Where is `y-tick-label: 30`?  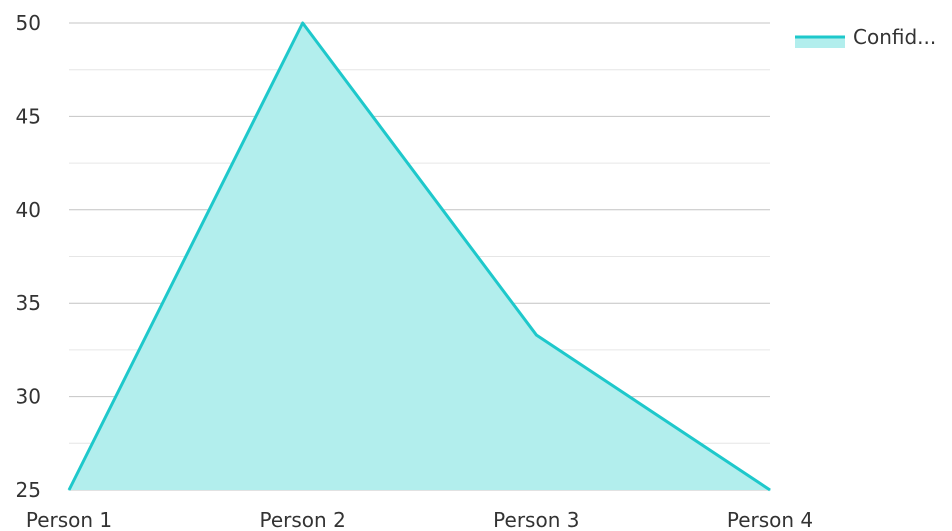 y-tick-label: 30 is located at coordinates (28, 397).